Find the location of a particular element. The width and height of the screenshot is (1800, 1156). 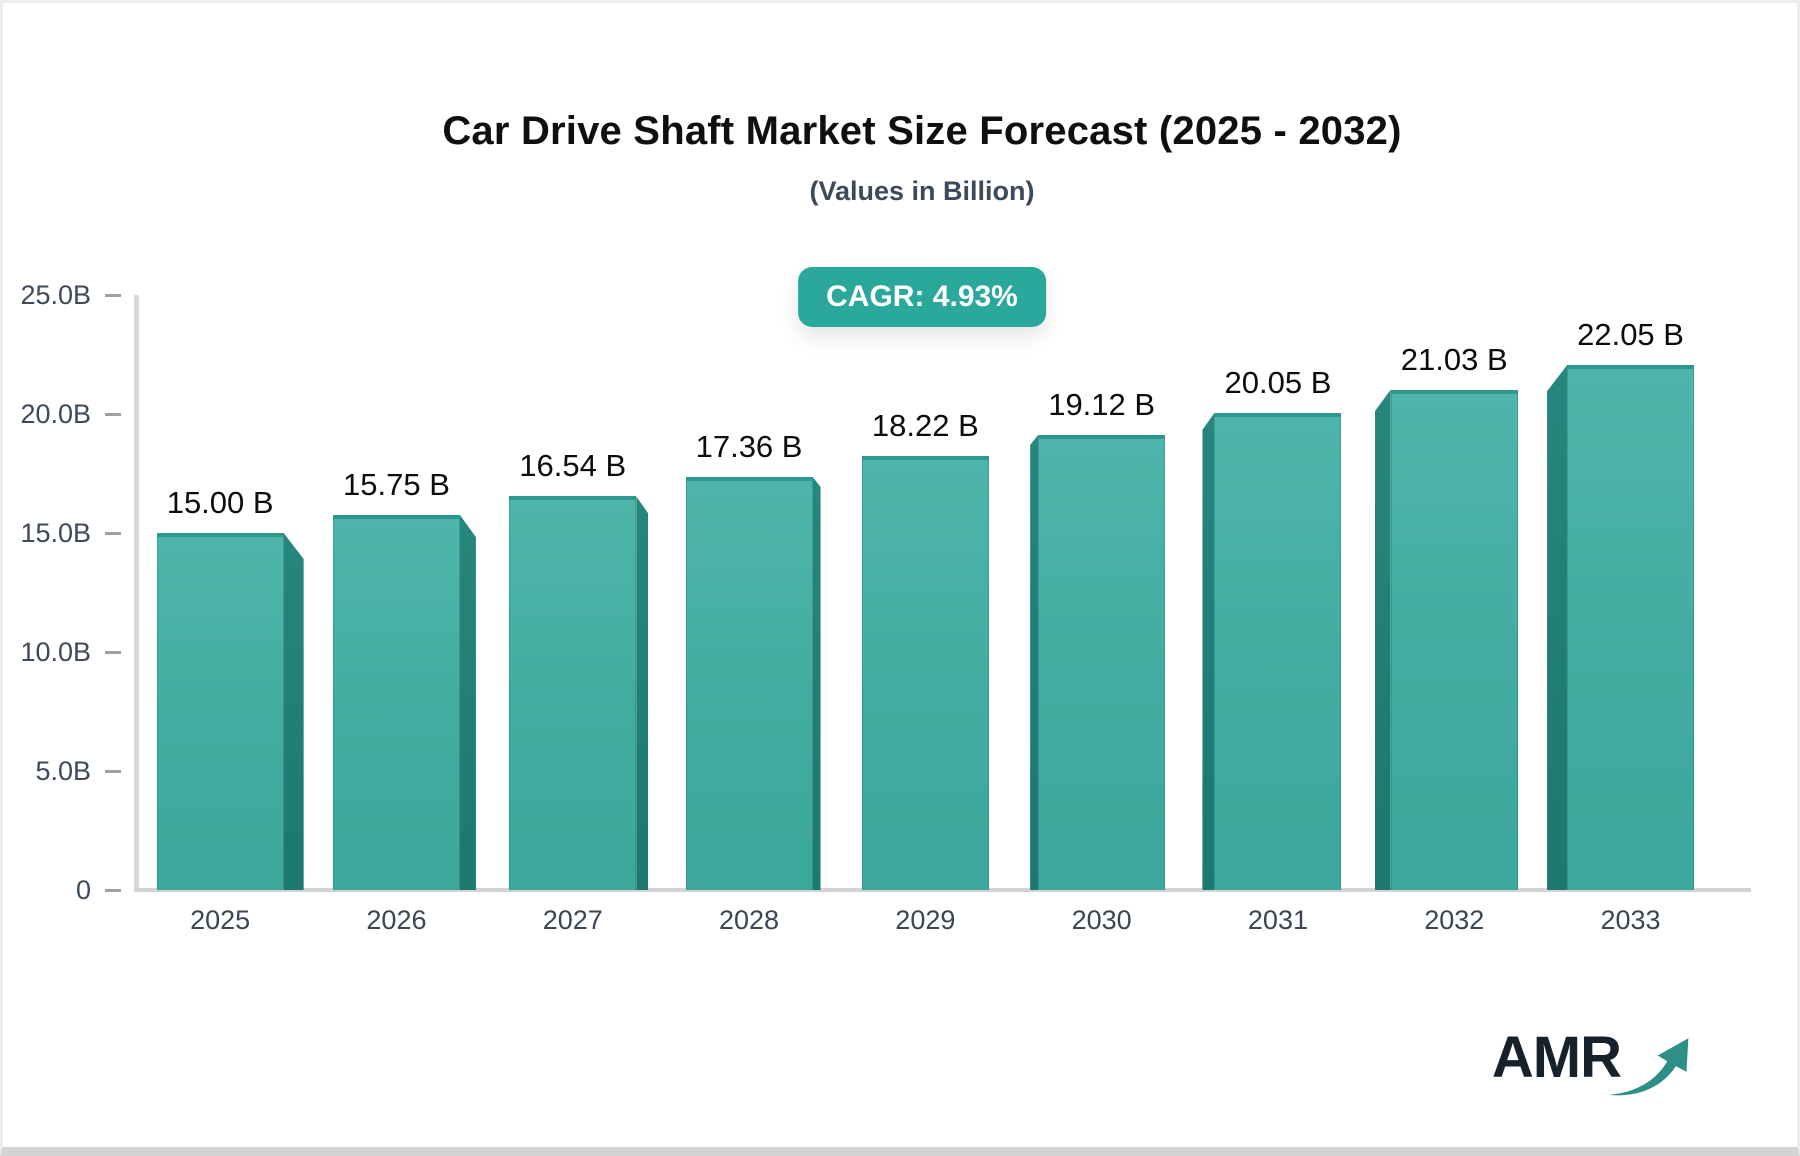

bar-2029 is located at coordinates (925, 673).